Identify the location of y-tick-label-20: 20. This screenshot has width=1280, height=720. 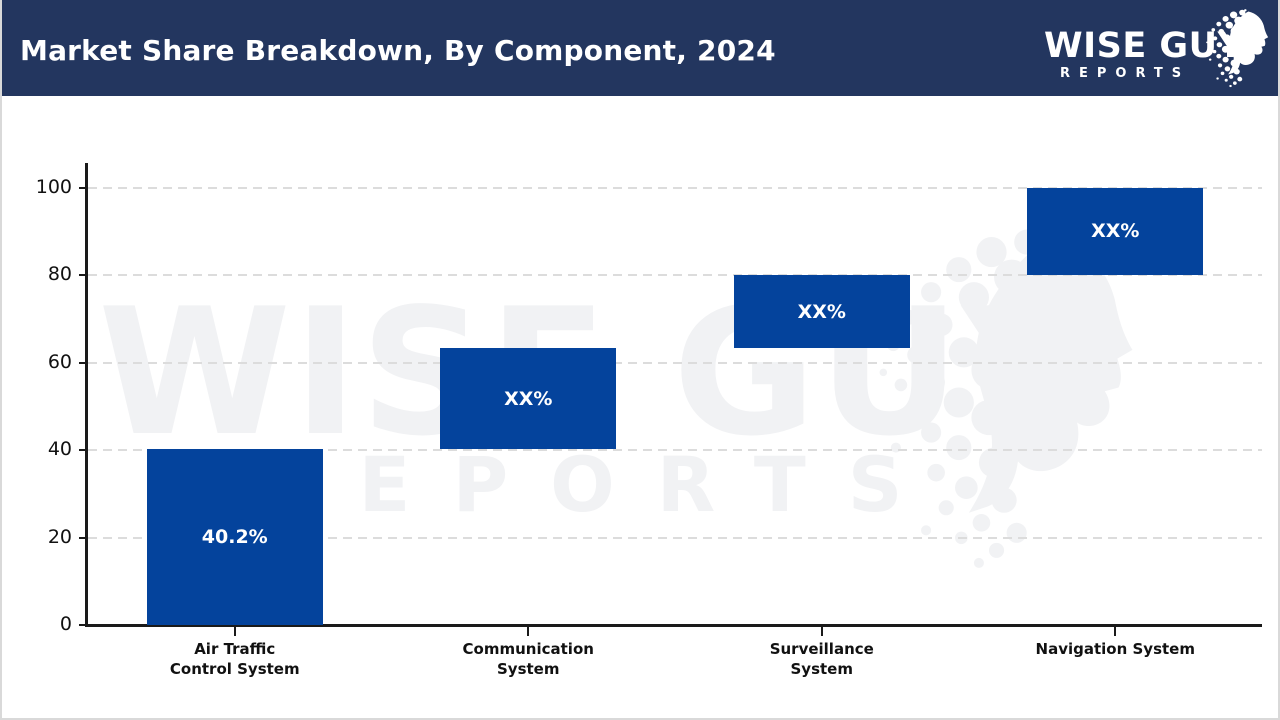
(59, 536).